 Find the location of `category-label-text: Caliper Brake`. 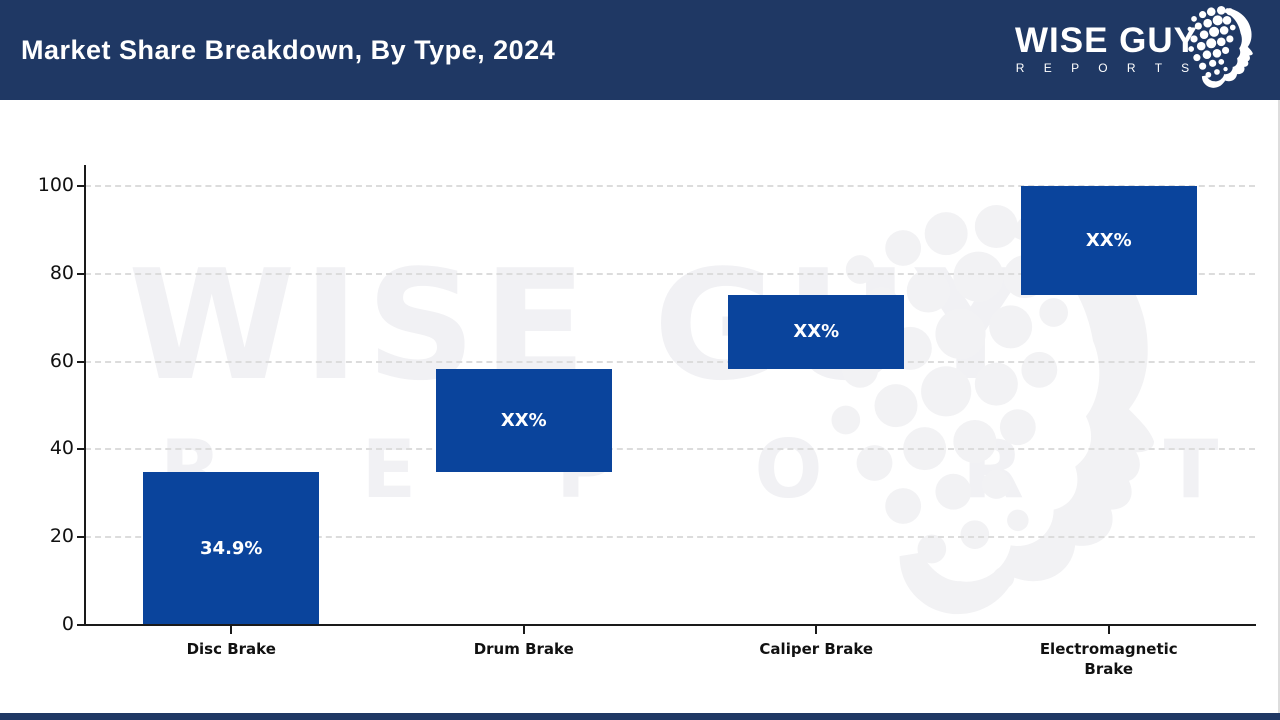

category-label-text: Caliper Brake is located at coordinates (816, 649).